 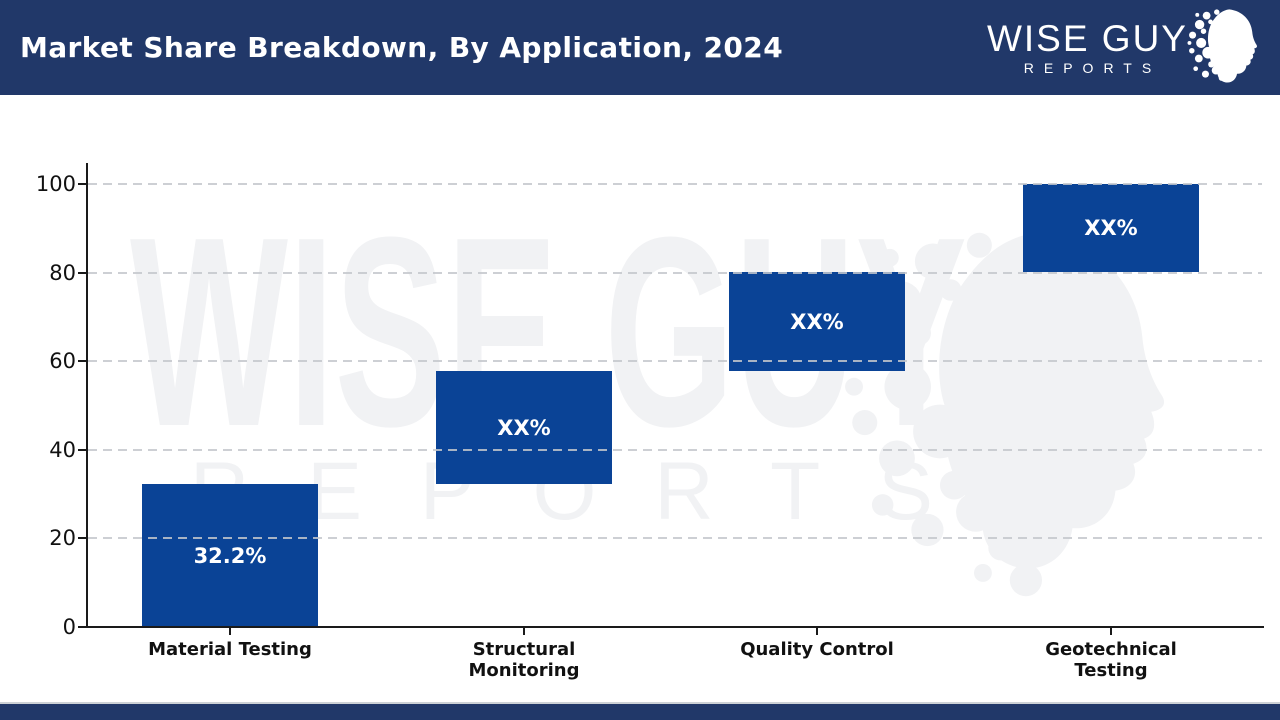 I want to click on bar-value-label: 32.2%, so click(x=230, y=555).